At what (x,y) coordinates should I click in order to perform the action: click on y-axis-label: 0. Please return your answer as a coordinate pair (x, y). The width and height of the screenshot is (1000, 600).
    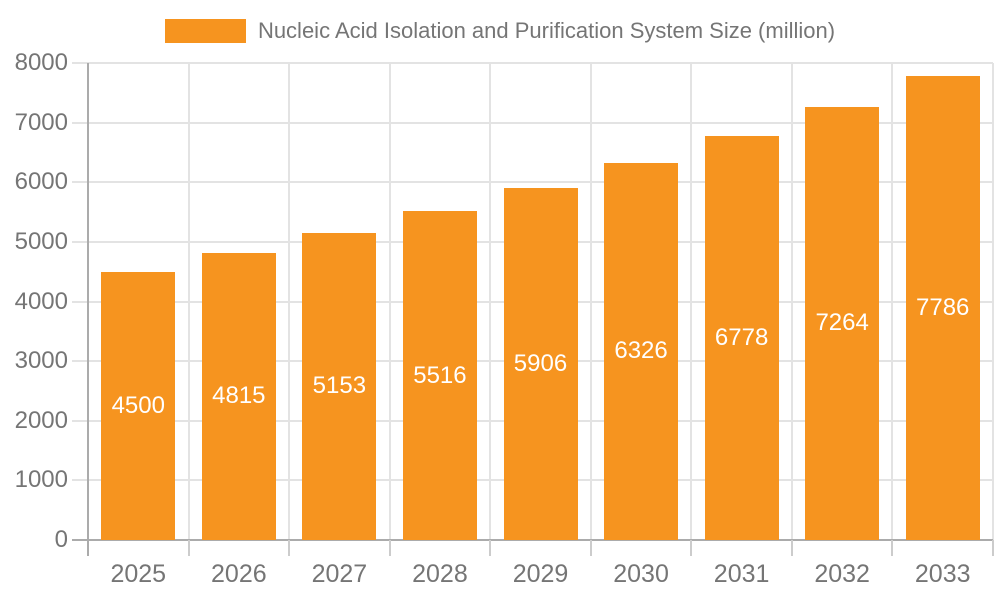
    Looking at the image, I should click on (61, 539).